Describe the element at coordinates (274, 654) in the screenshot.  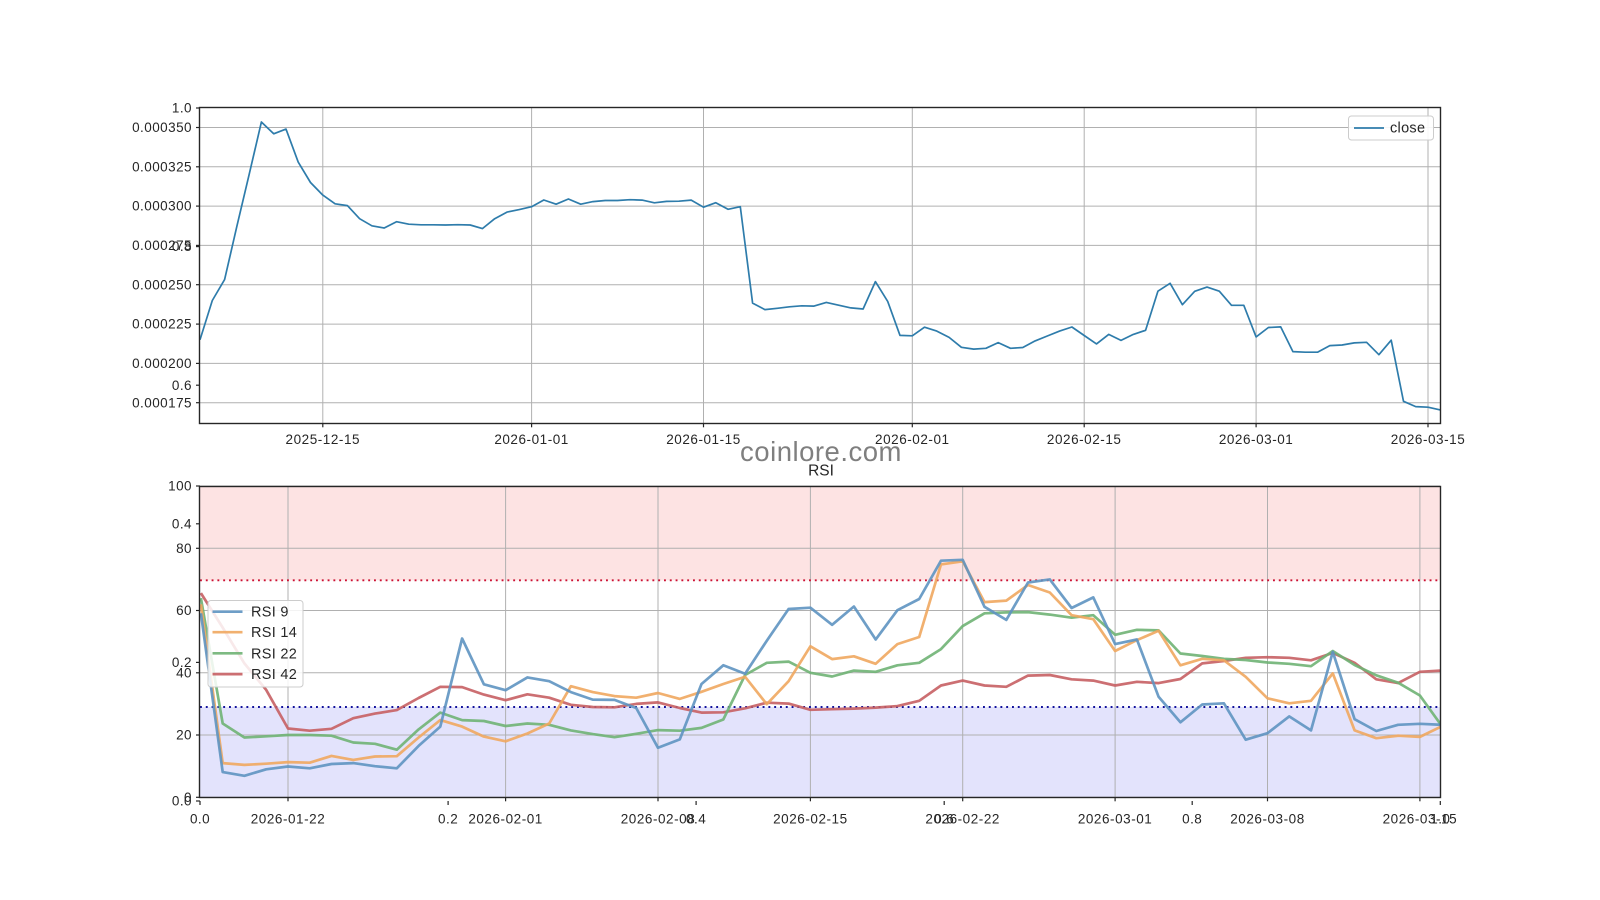
I see `svg-text: RSI 22` at that location.